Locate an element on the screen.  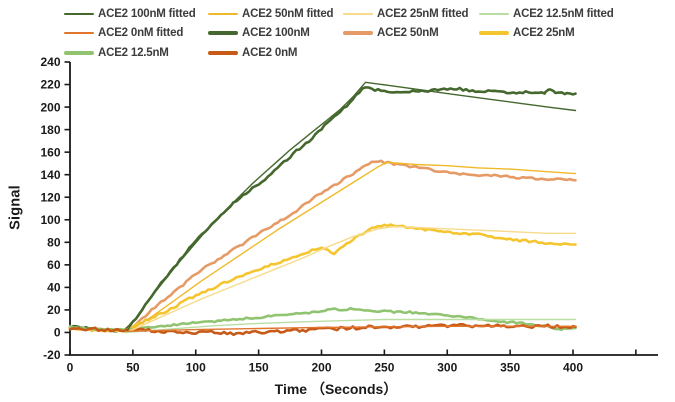
y-tick-label: 220 is located at coordinates (50, 85).